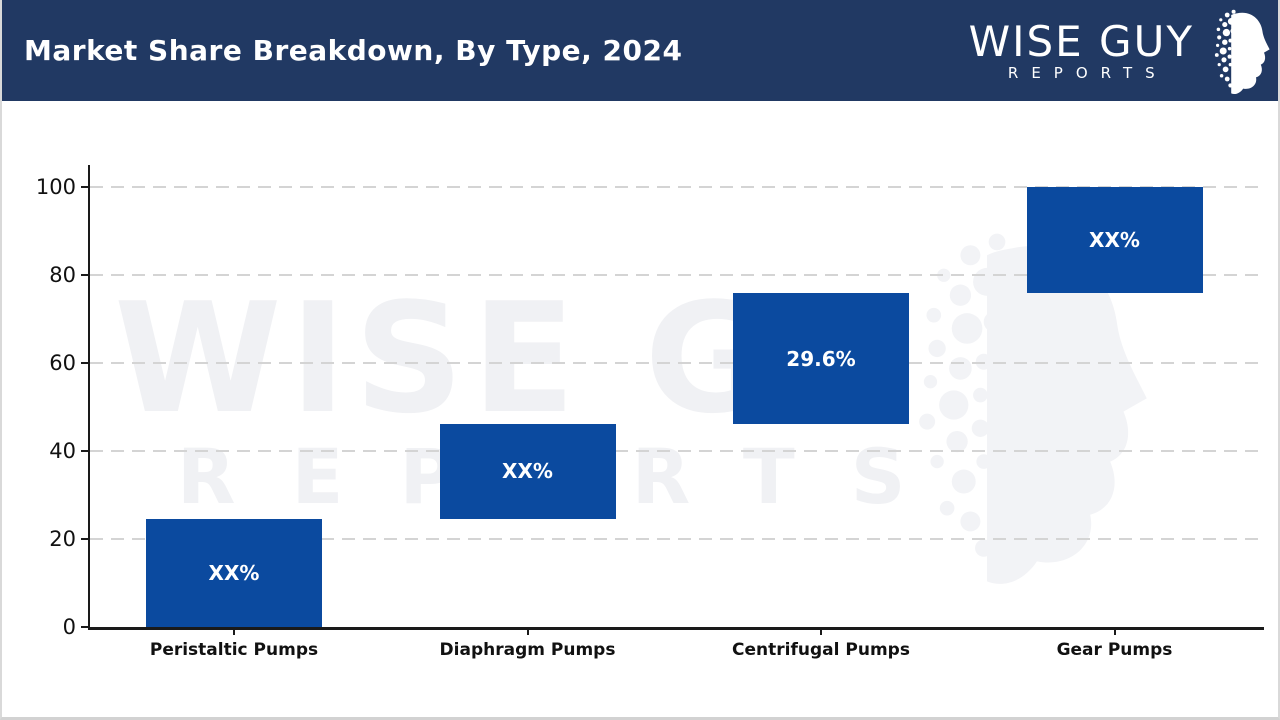  What do you see at coordinates (676, 628) in the screenshot?
I see `x-axis-line` at bounding box center [676, 628].